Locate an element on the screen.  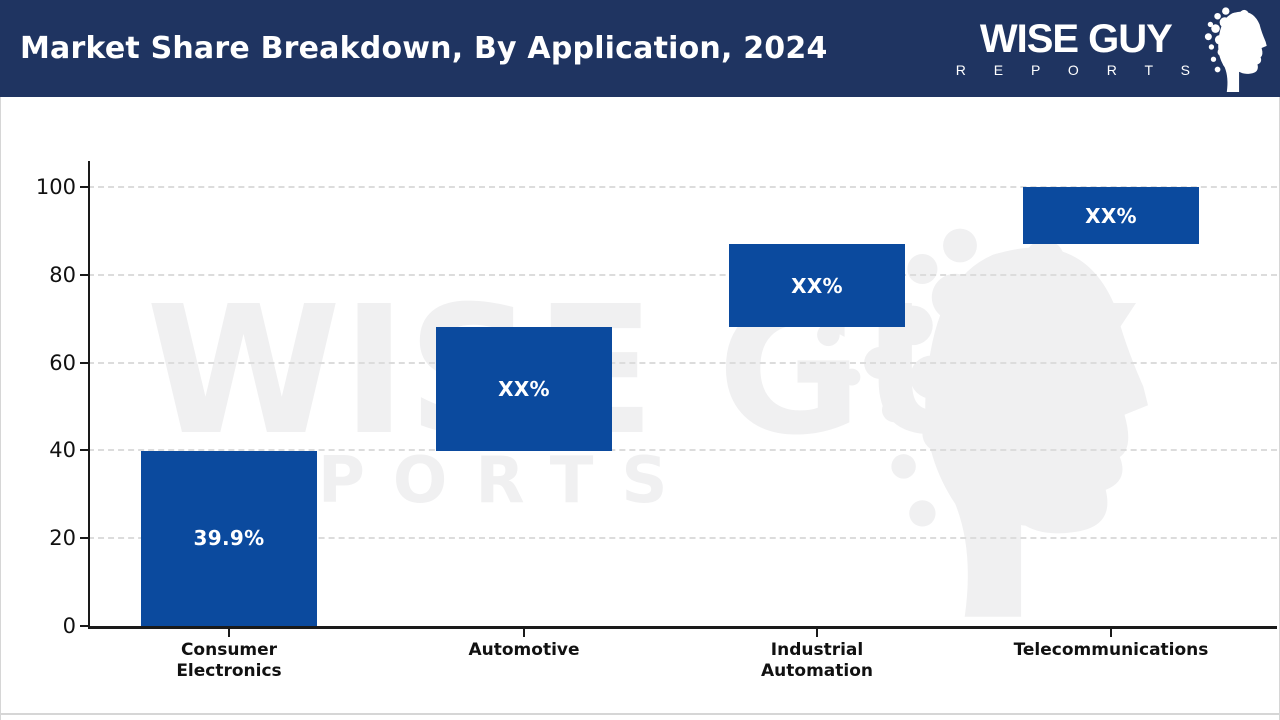
bar-automotive: XX% is located at coordinates (524, 389).